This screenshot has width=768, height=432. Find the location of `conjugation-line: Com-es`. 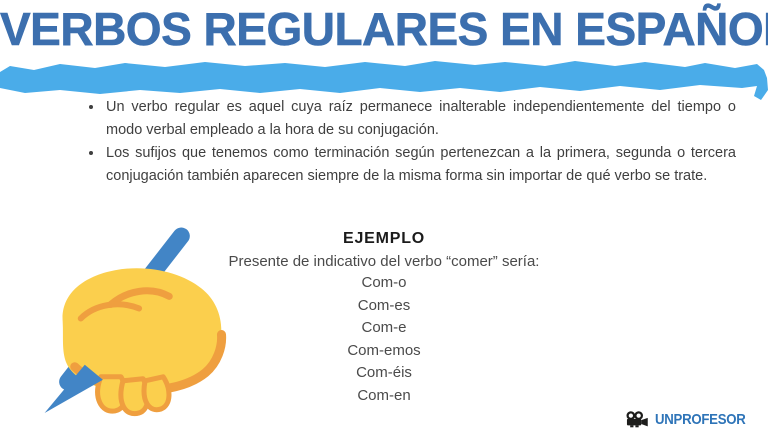

conjugation-line: Com-es is located at coordinates (384, 305).